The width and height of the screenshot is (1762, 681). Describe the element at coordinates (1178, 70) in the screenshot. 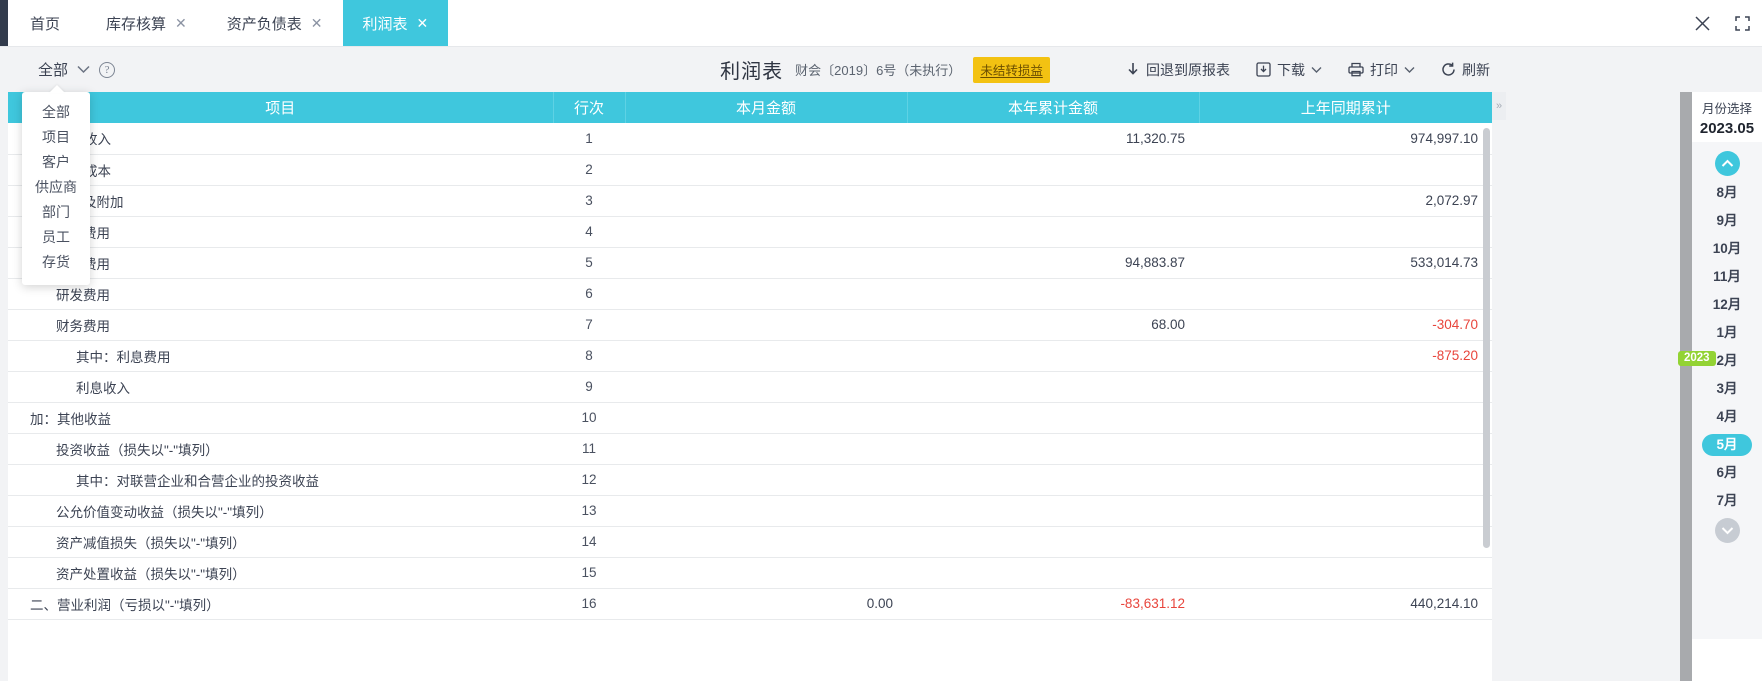

I see `rollback-button: 回退到原报表` at that location.